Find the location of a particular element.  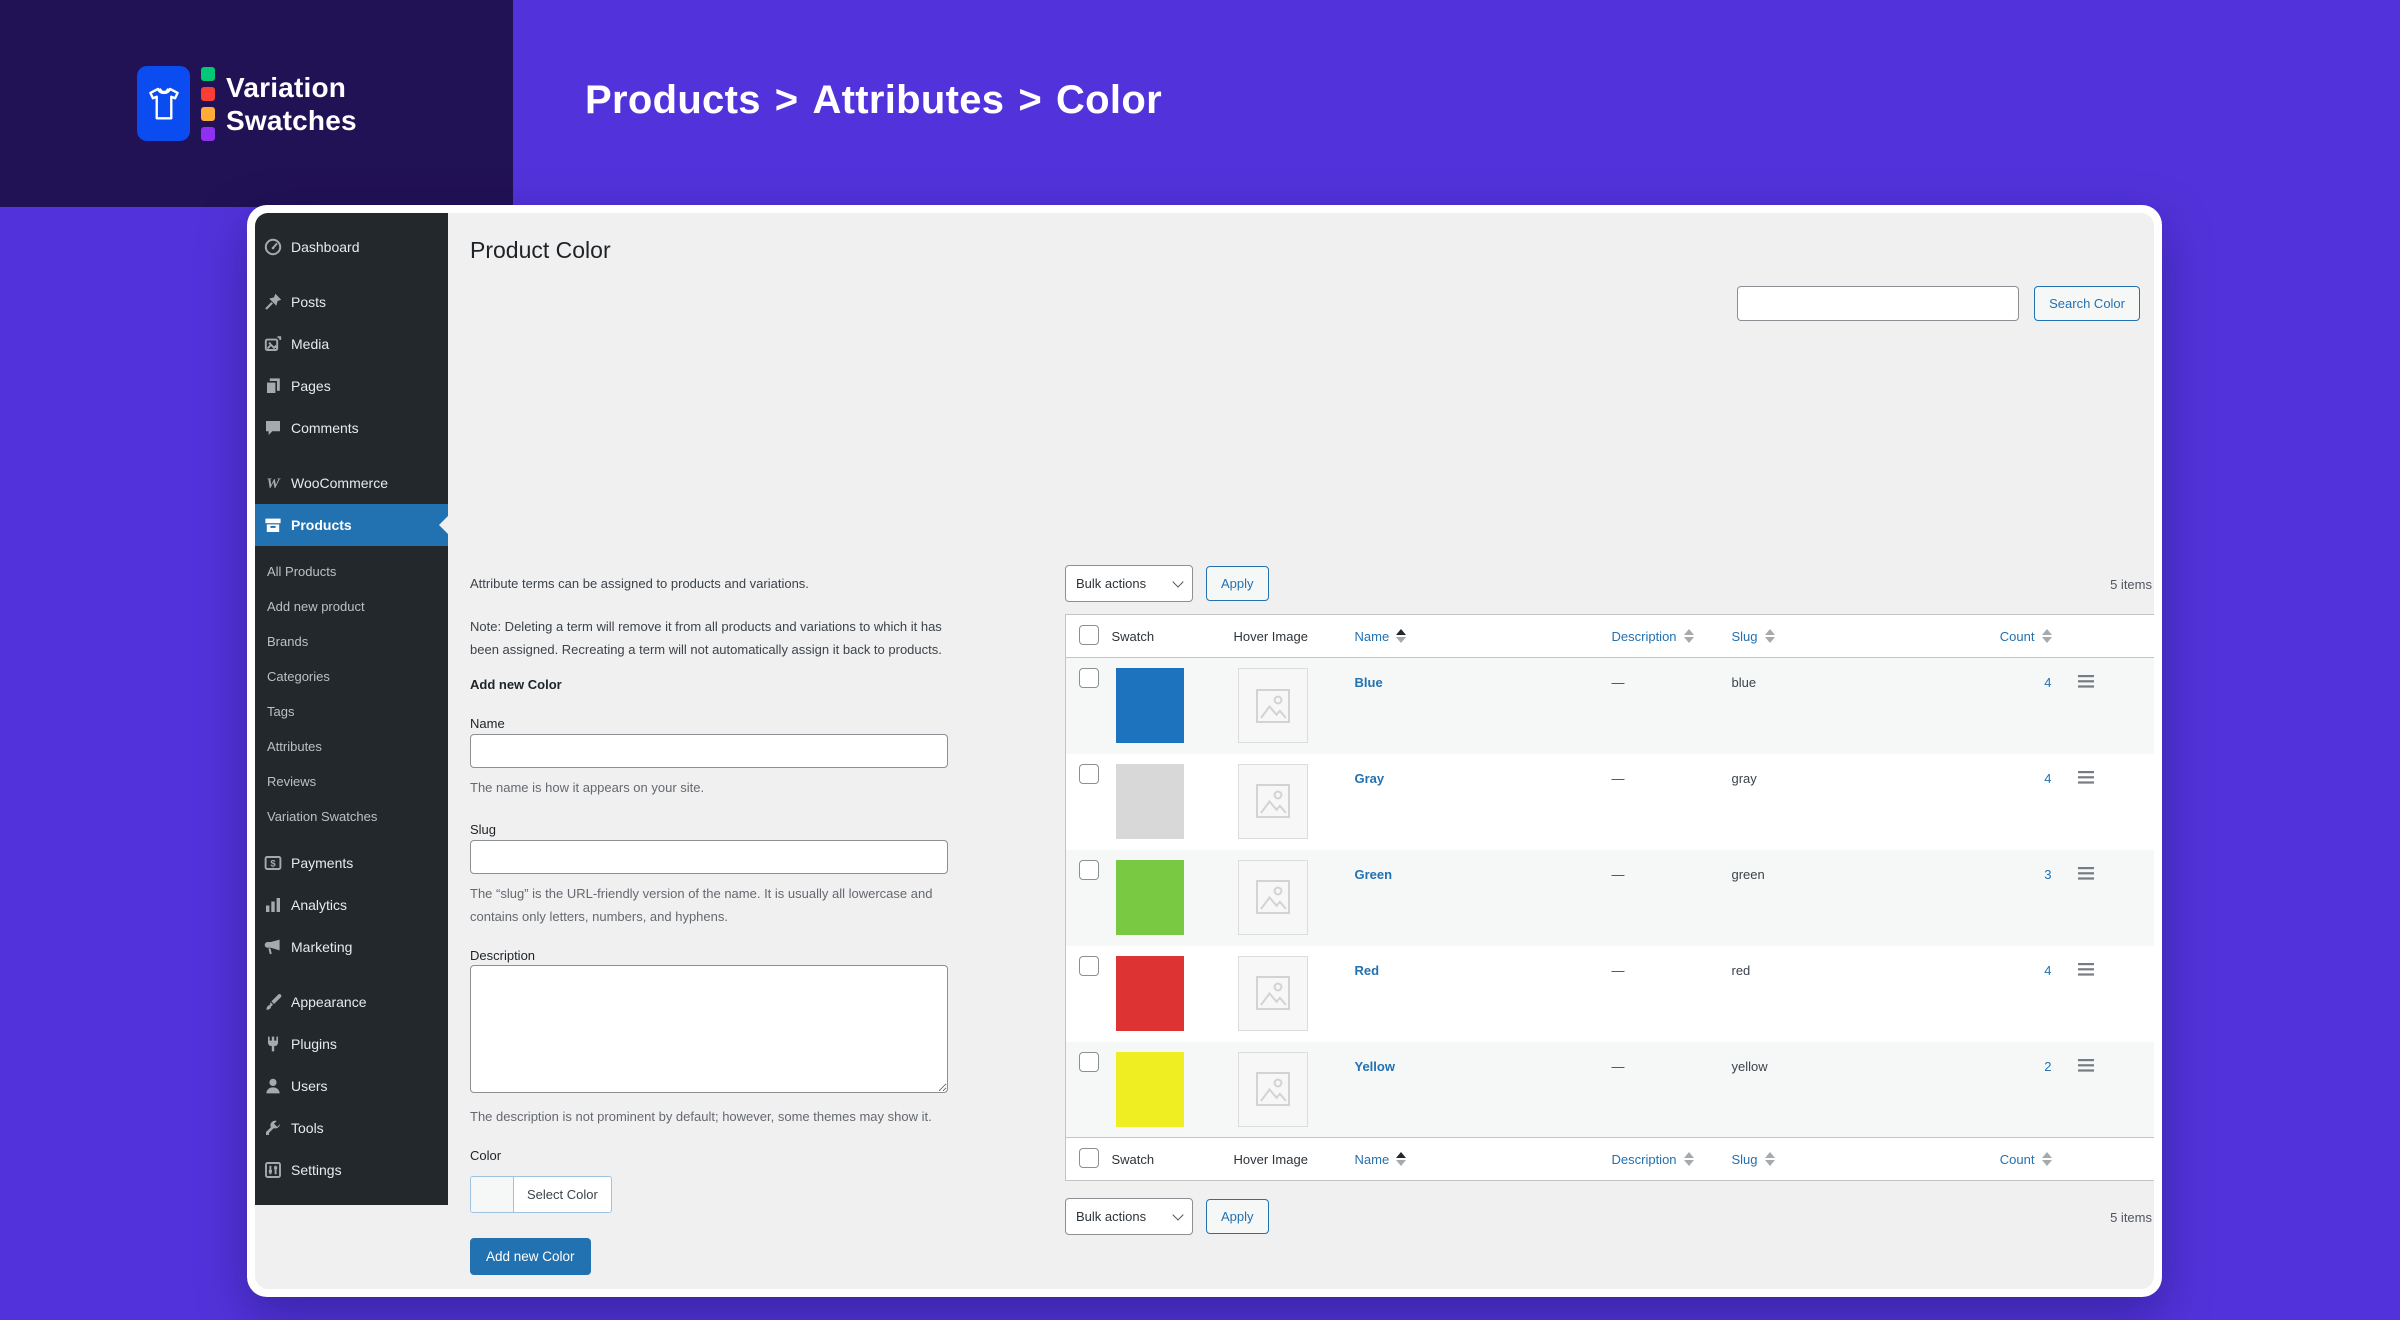

table-row-blue: Blue — blue 4 is located at coordinates (1609, 705).